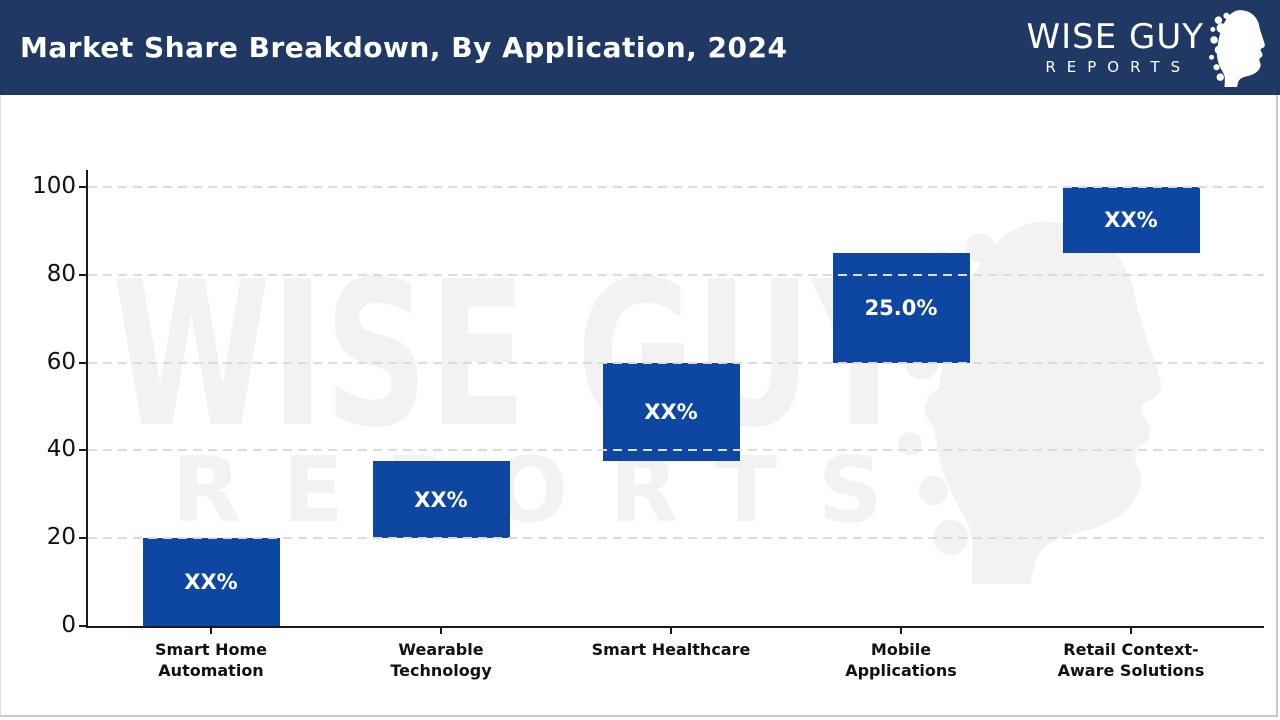  What do you see at coordinates (441, 660) in the screenshot?
I see `x-category-label: Wearable Technology` at bounding box center [441, 660].